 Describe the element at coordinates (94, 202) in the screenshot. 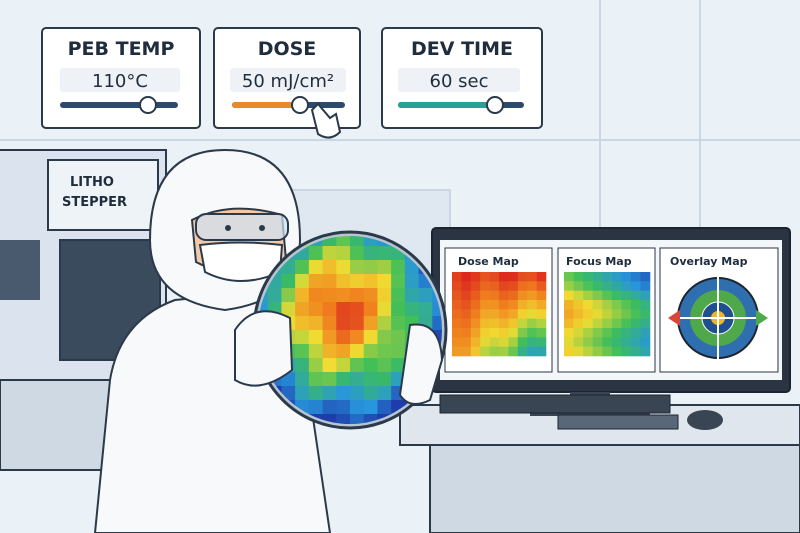

I see `machine-label: STEPPER` at that location.